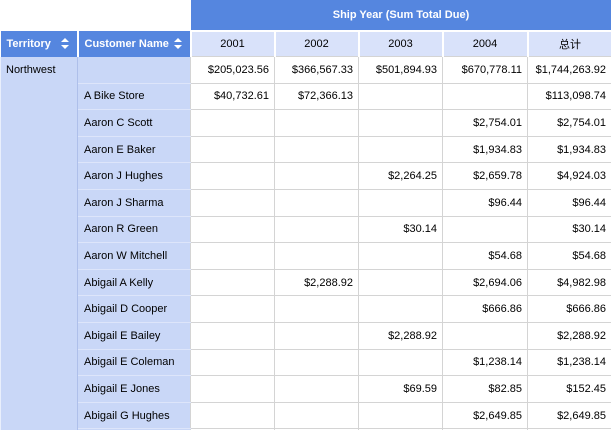  I want to click on column-group-title: Ship Year (Sum Total Due), so click(400, 16).